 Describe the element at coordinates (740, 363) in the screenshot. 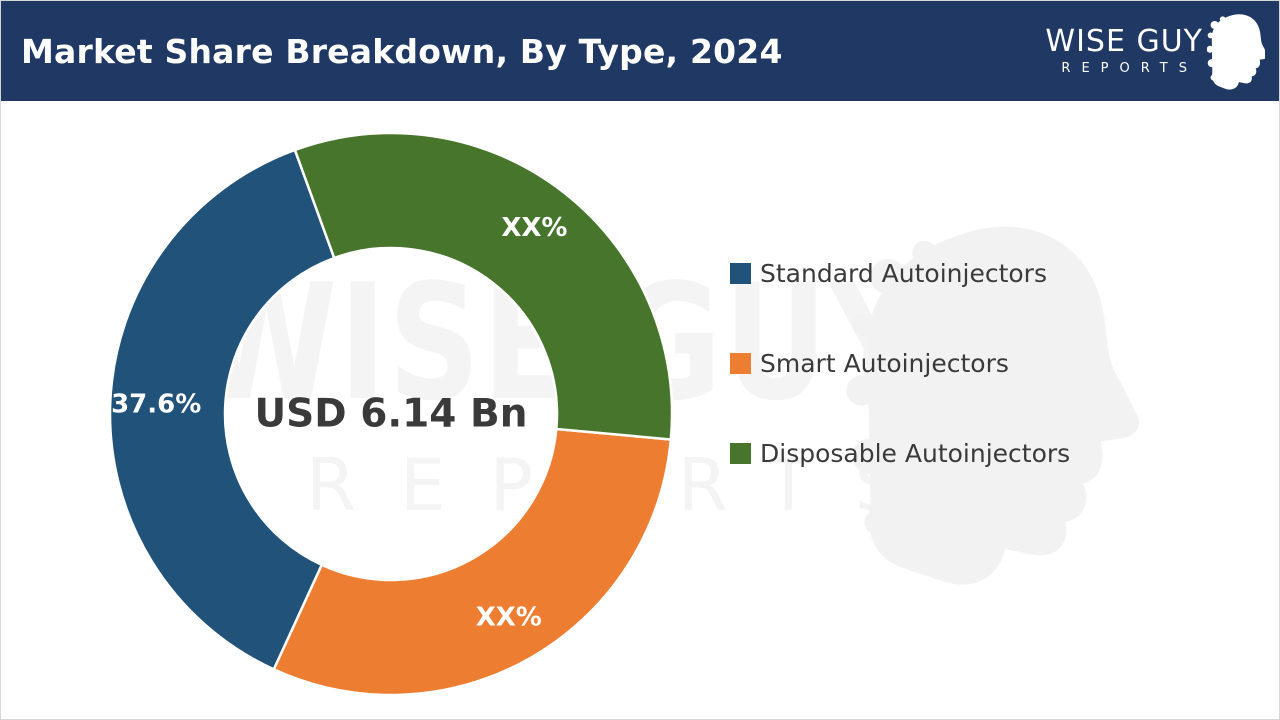

I see `legend-swatch-smart` at that location.